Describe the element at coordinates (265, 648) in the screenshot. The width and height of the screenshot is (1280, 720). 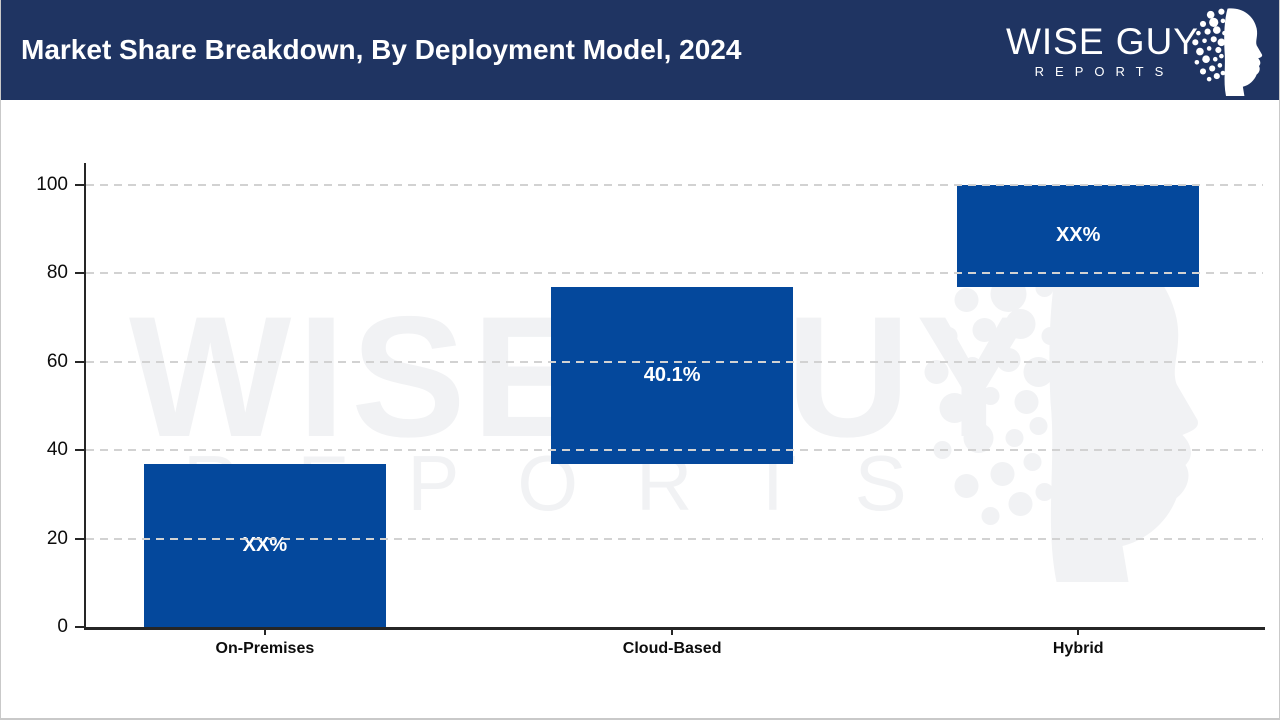
I see `x-category-label-on-premises: On-Premises` at that location.